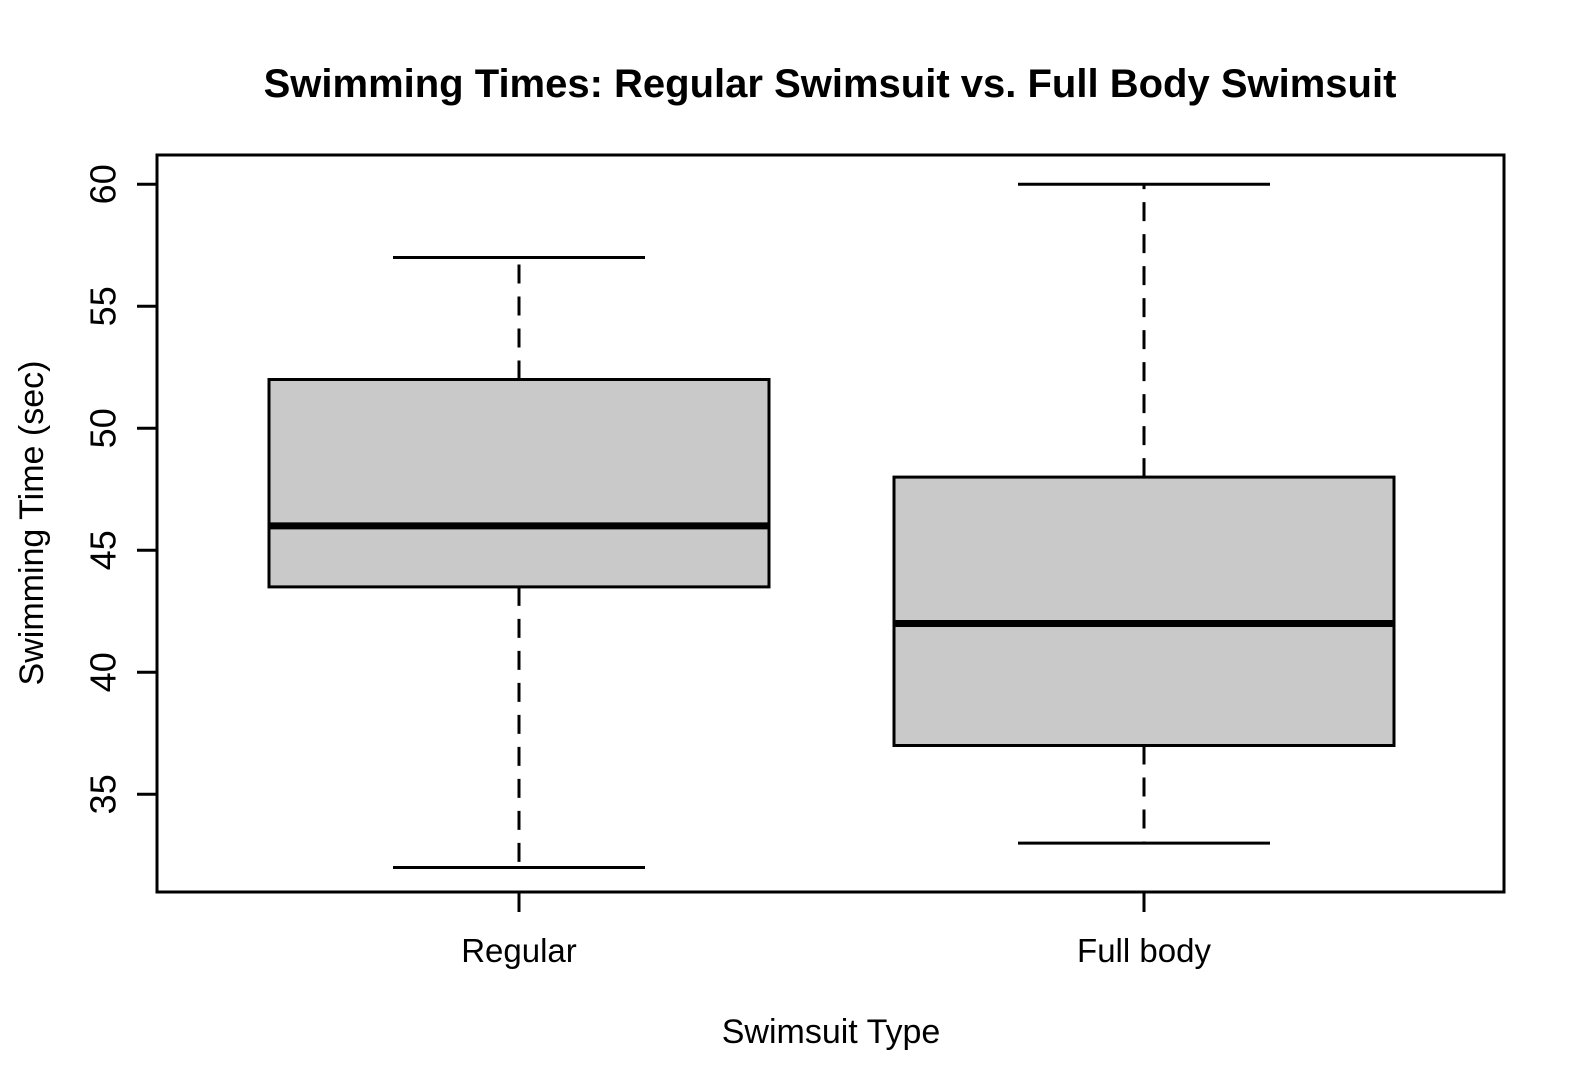 The image size is (1586, 1092). What do you see at coordinates (103, 794) in the screenshot?
I see `y-tick-label: 35` at bounding box center [103, 794].